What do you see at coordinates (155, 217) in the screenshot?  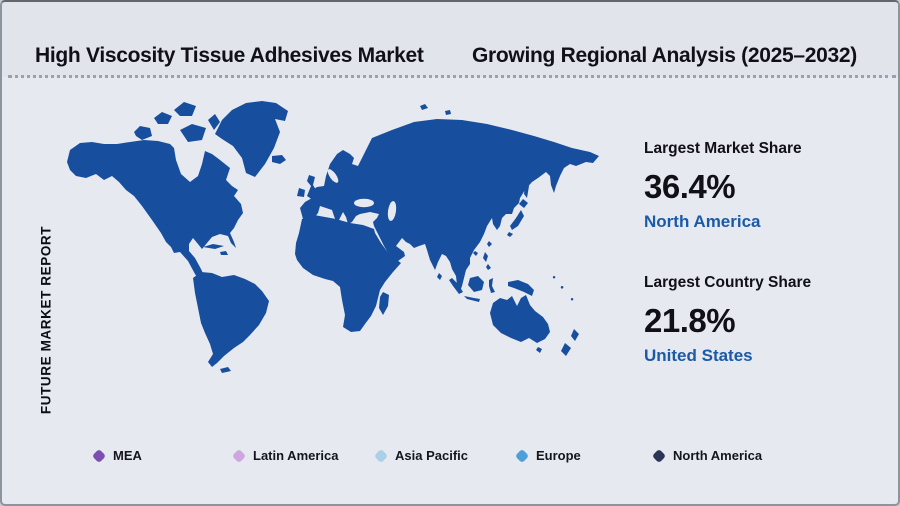 I see `map-north-america` at bounding box center [155, 217].